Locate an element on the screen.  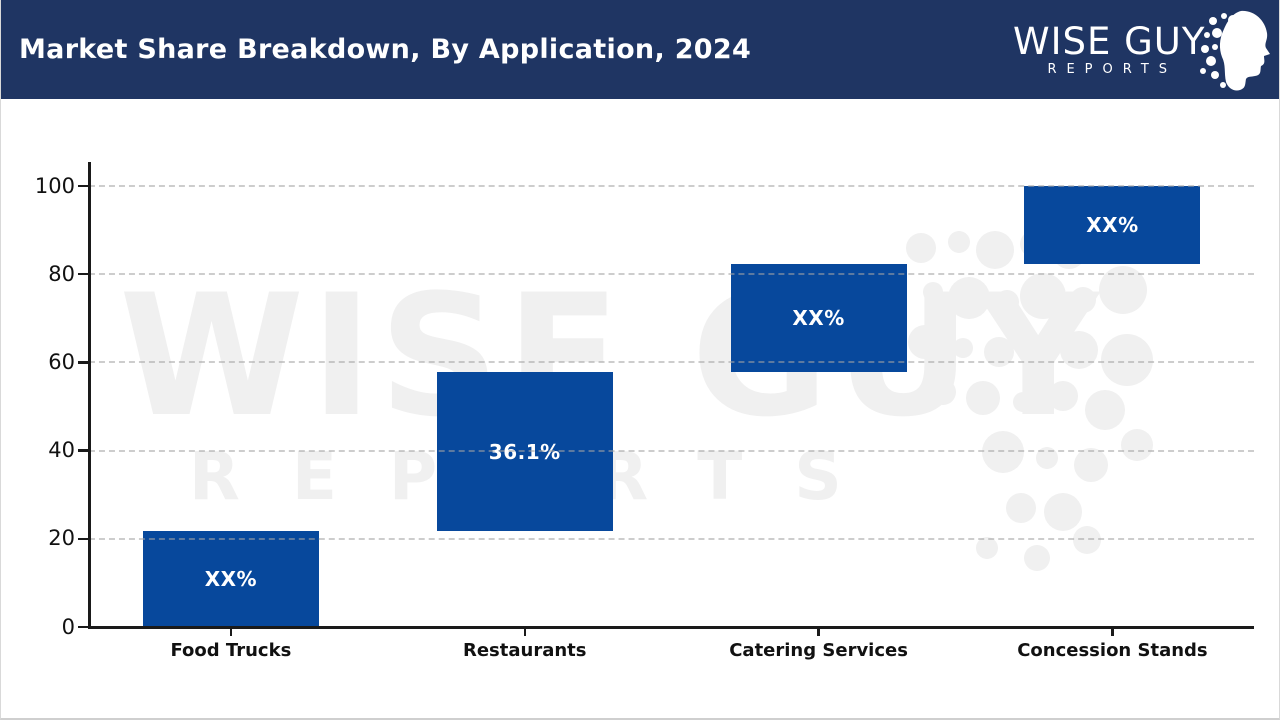
bar-concession-stands: XX% is located at coordinates (1112, 225).